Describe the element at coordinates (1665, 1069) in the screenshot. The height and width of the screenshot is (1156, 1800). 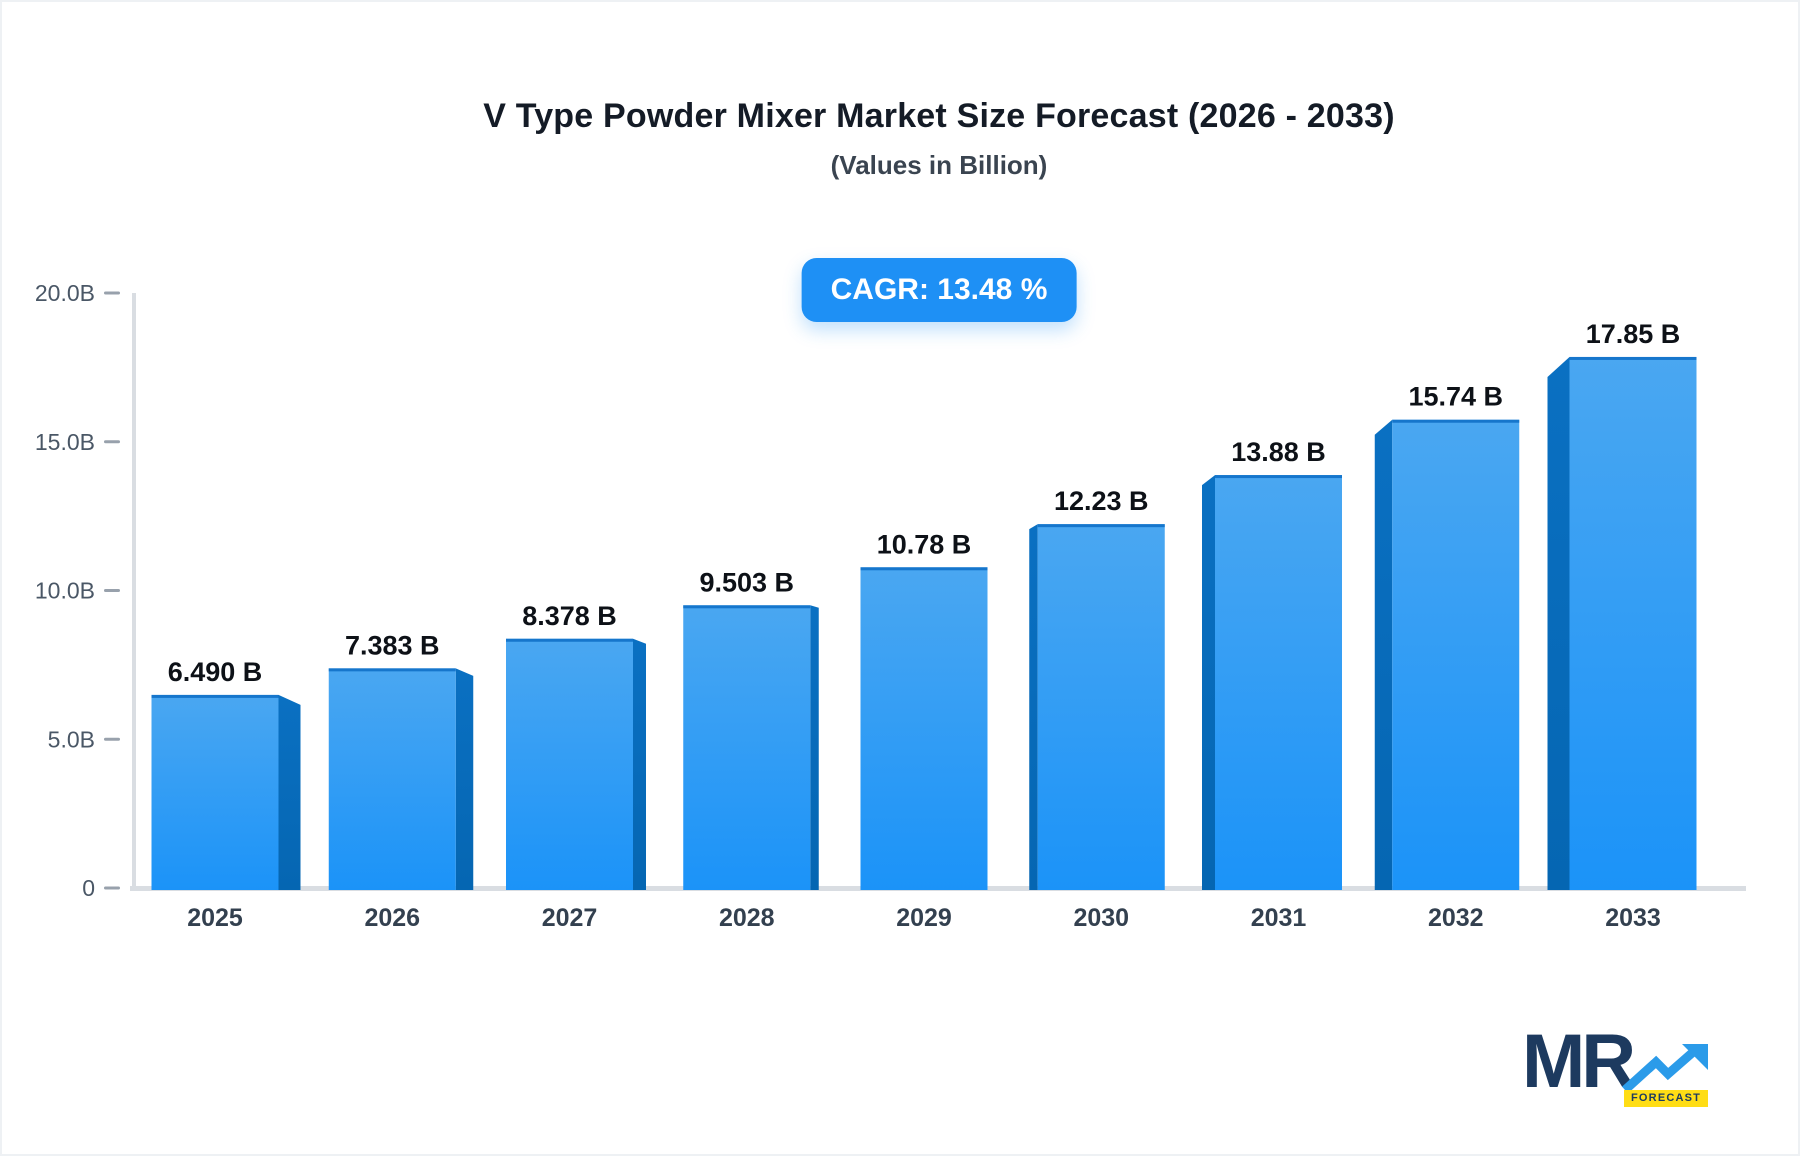
I see `trend-arrow-icon` at that location.